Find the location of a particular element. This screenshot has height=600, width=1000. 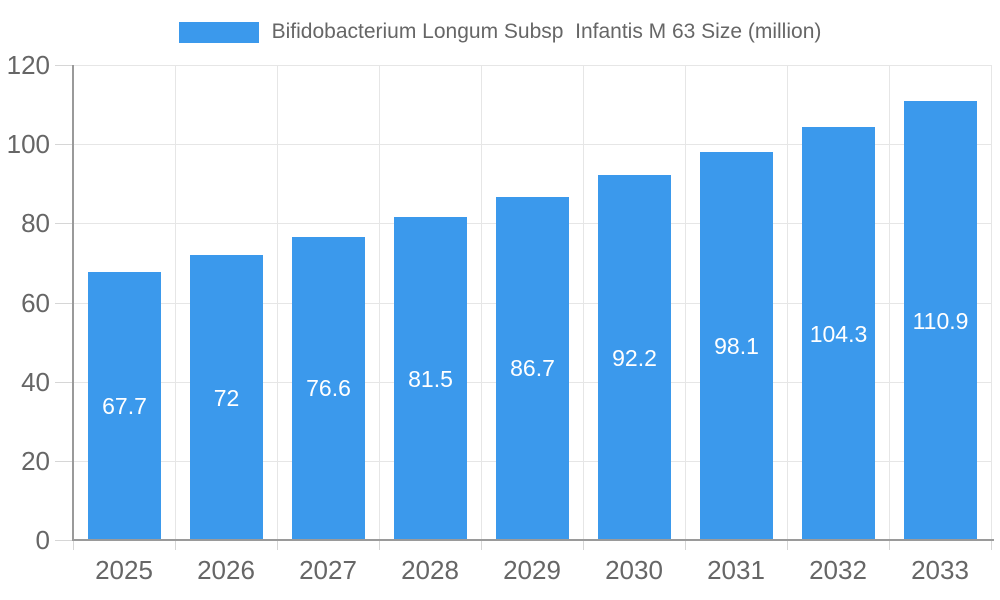

x-tick-label: 2031 is located at coordinates (736, 570).